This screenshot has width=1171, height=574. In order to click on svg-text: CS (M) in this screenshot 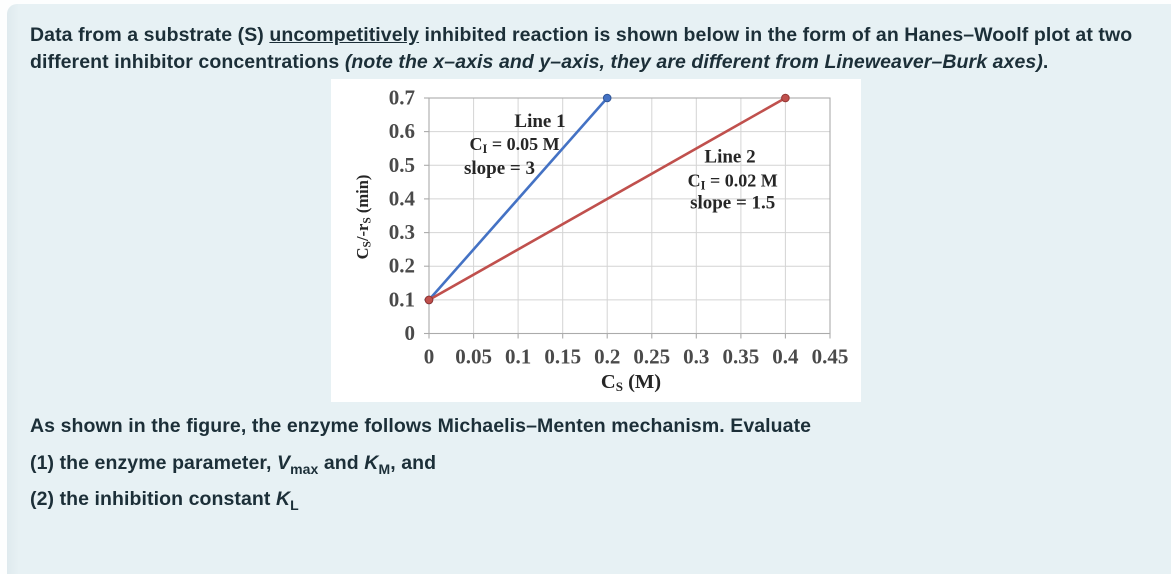, I will do `click(631, 382)`.